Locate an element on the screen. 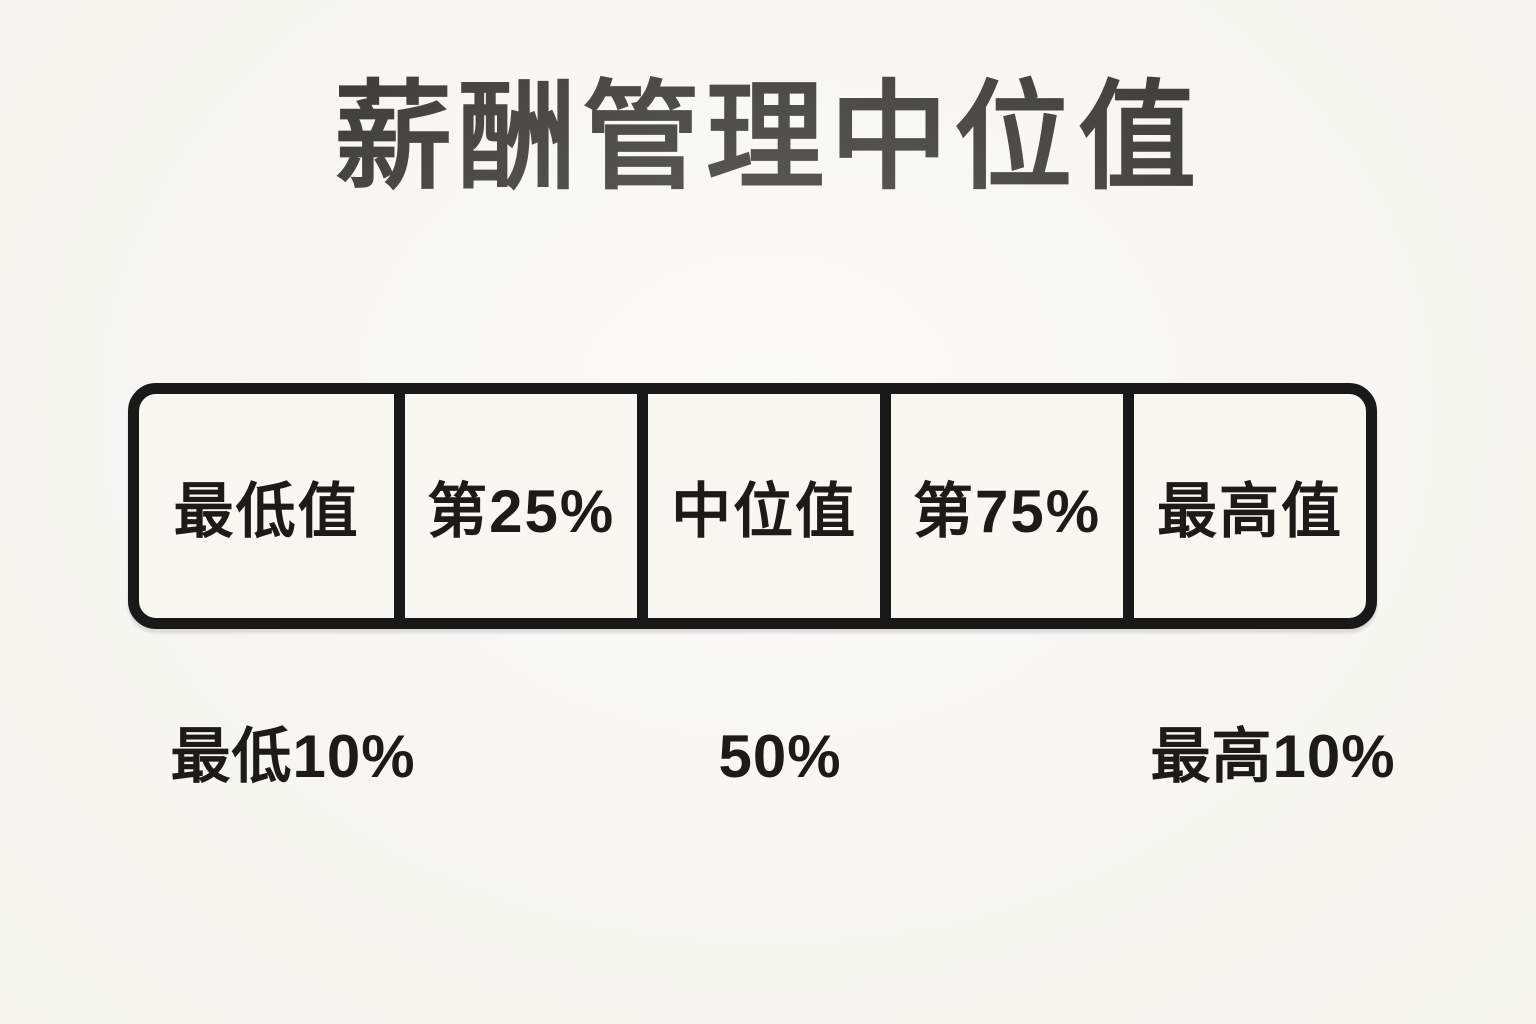 This screenshot has width=1536, height=1024. label-bottom-10-percent: 最低10% is located at coordinates (293, 756).